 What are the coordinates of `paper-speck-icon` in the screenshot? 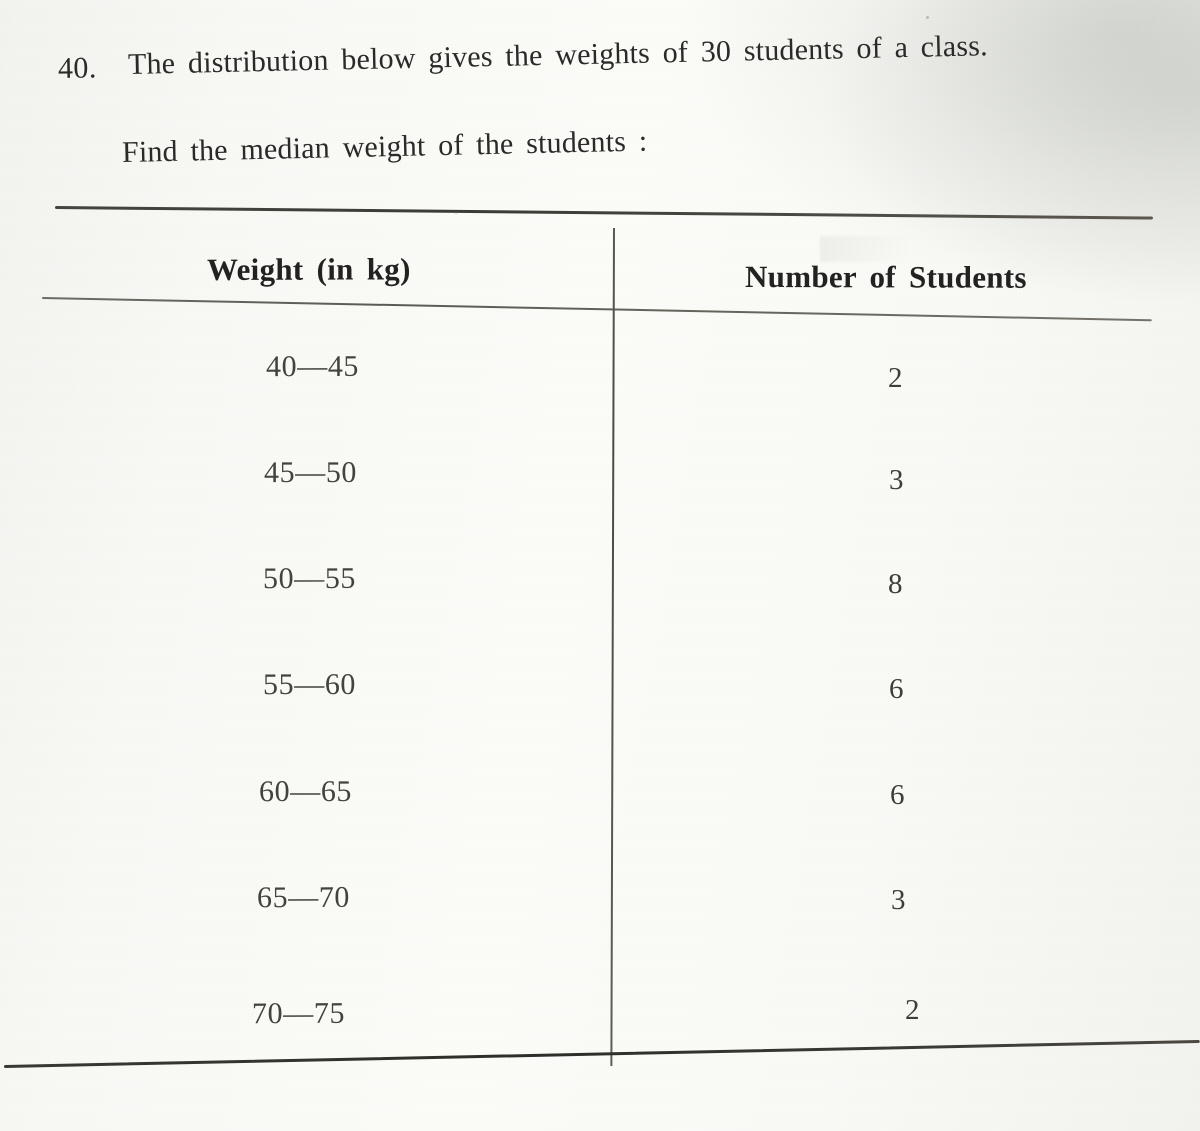 It's located at (927, 17).